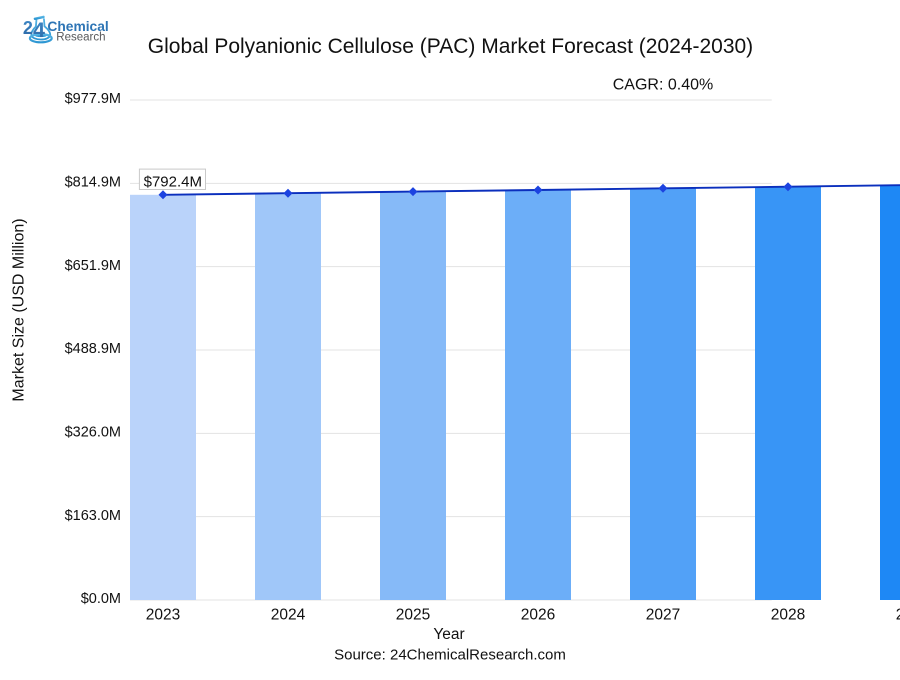 This screenshot has height=680, width=900. What do you see at coordinates (101, 599) in the screenshot?
I see `svg-text: $0.0M` at bounding box center [101, 599].